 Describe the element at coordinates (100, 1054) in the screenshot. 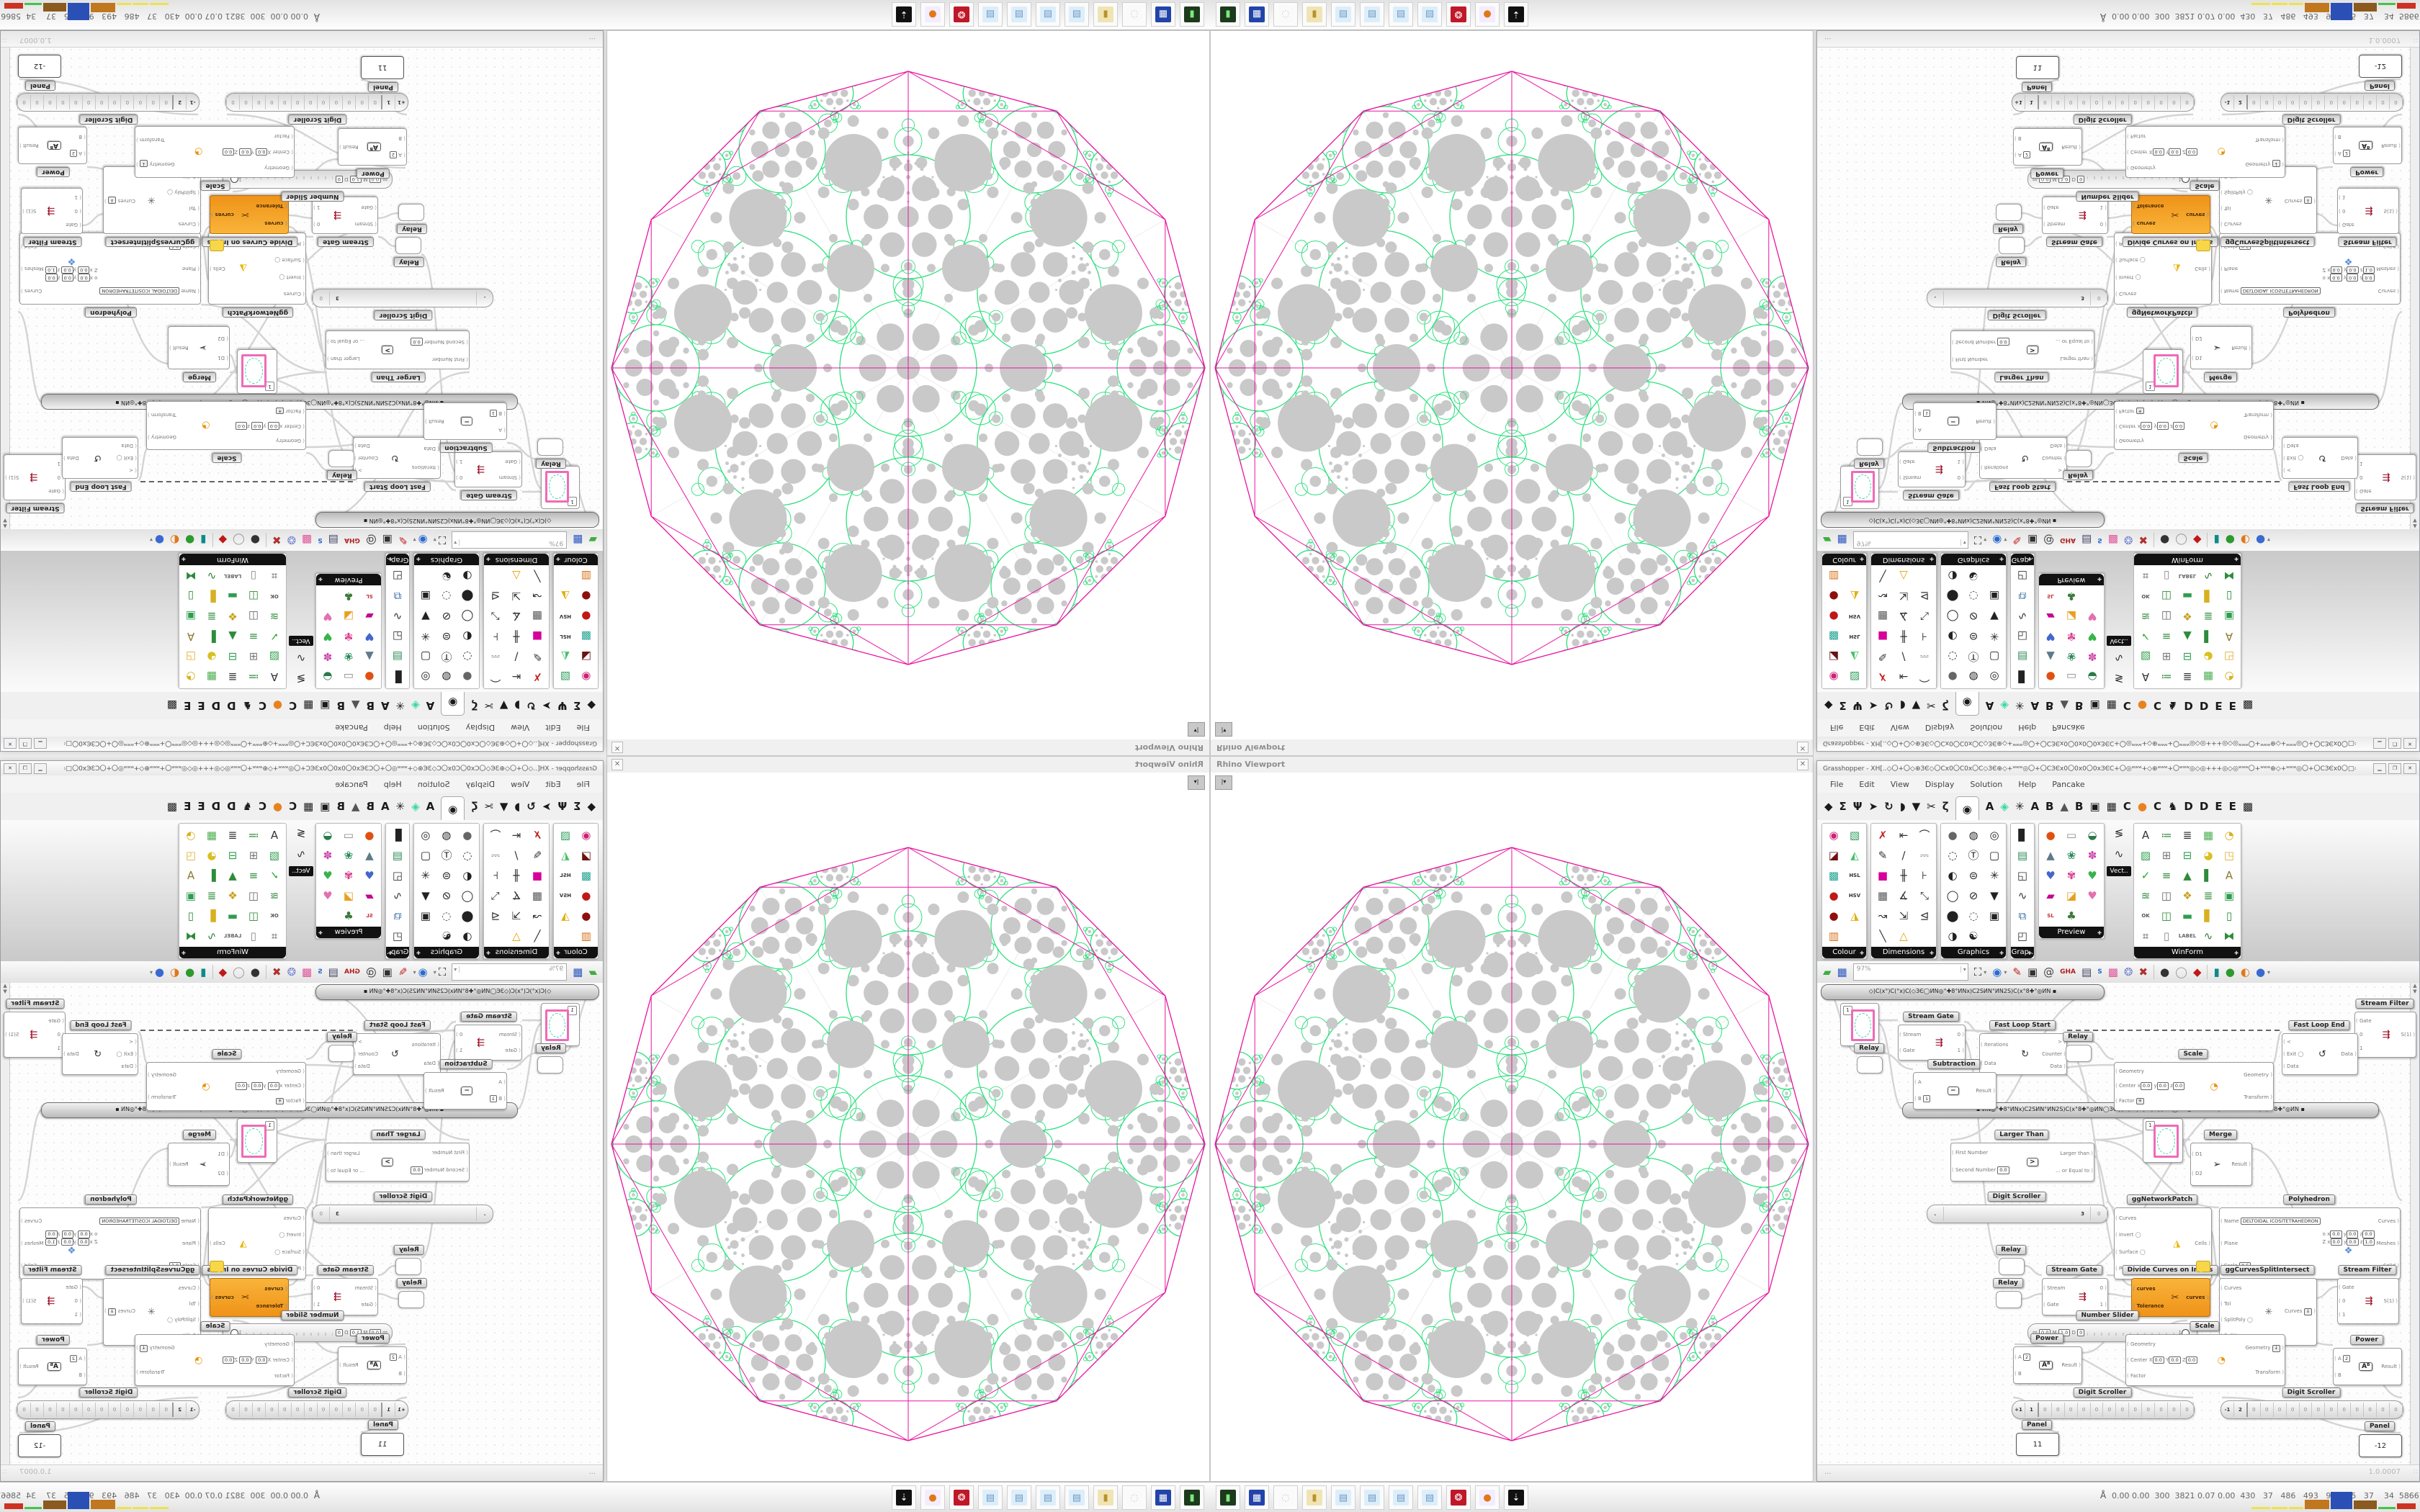

I see `component-fast-loop-end: ( <( Exit ◯( Data ↺ Data )` at that location.